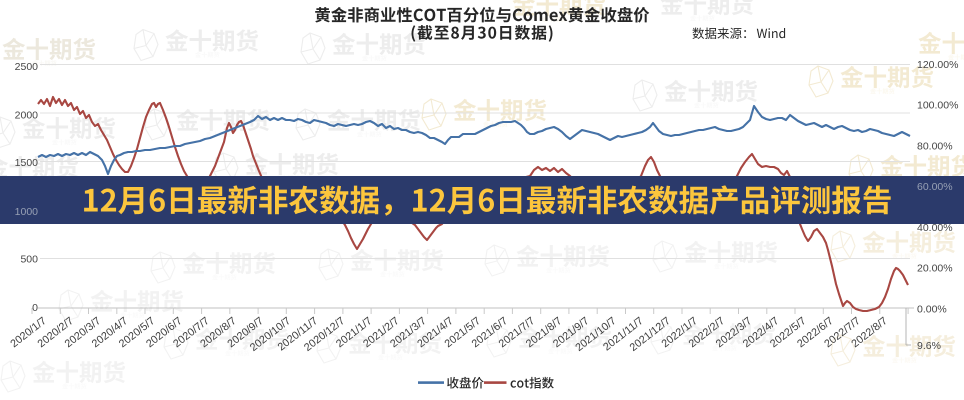 This screenshot has width=964, height=400. Describe the element at coordinates (937, 65) in the screenshot. I see `svg-text: 120.00%` at that location.